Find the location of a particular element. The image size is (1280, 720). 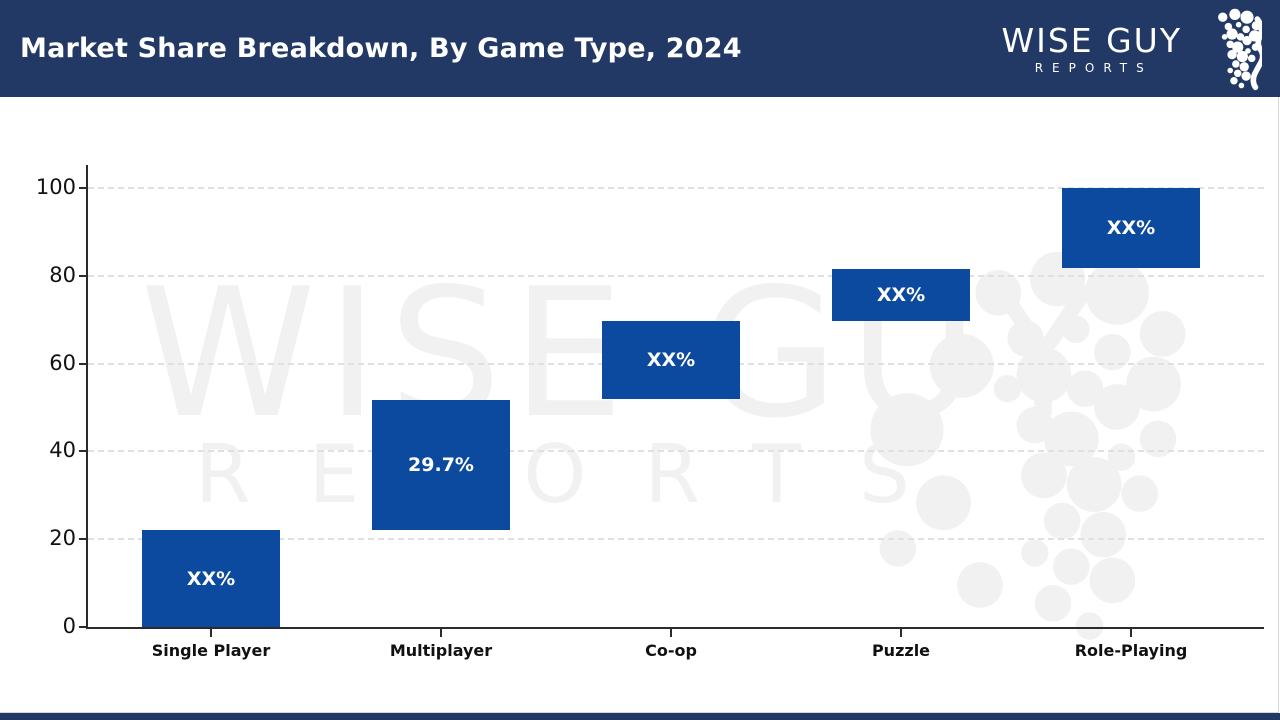

bar-value-label: 29.7% is located at coordinates (441, 465).